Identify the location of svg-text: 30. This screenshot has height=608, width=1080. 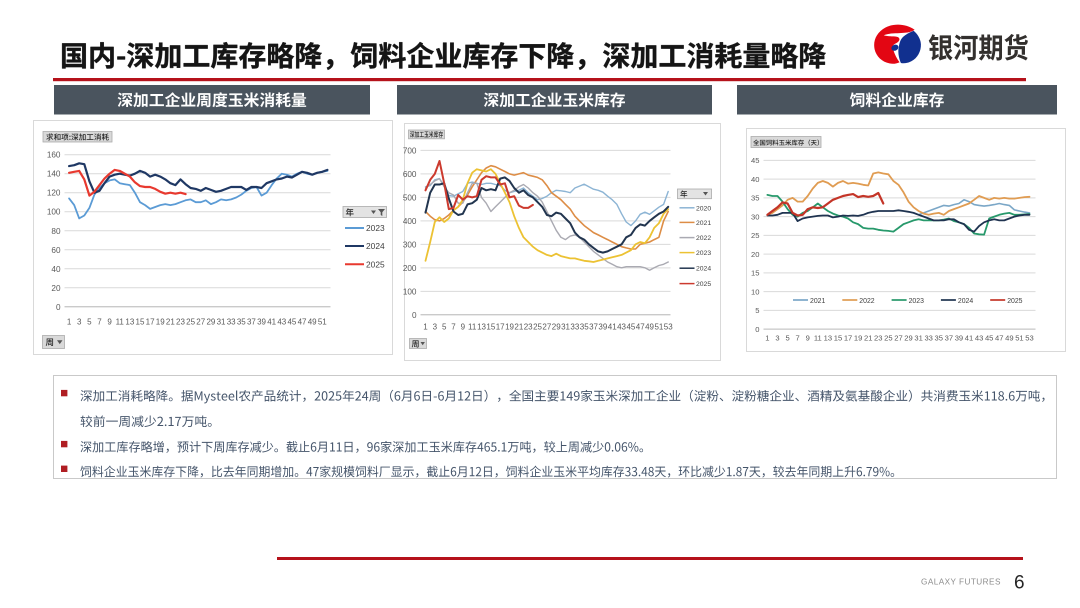
(755, 216).